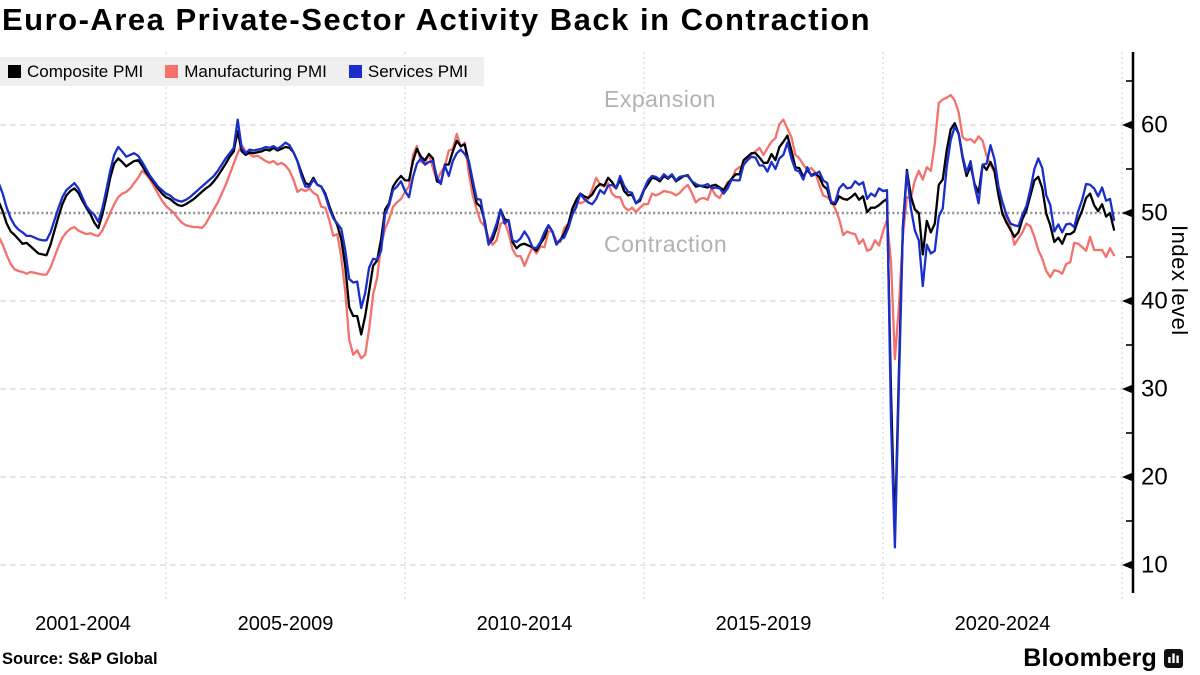 This screenshot has width=1200, height=675. Describe the element at coordinates (83, 624) in the screenshot. I see `x-section-label: 2001-2004` at that location.